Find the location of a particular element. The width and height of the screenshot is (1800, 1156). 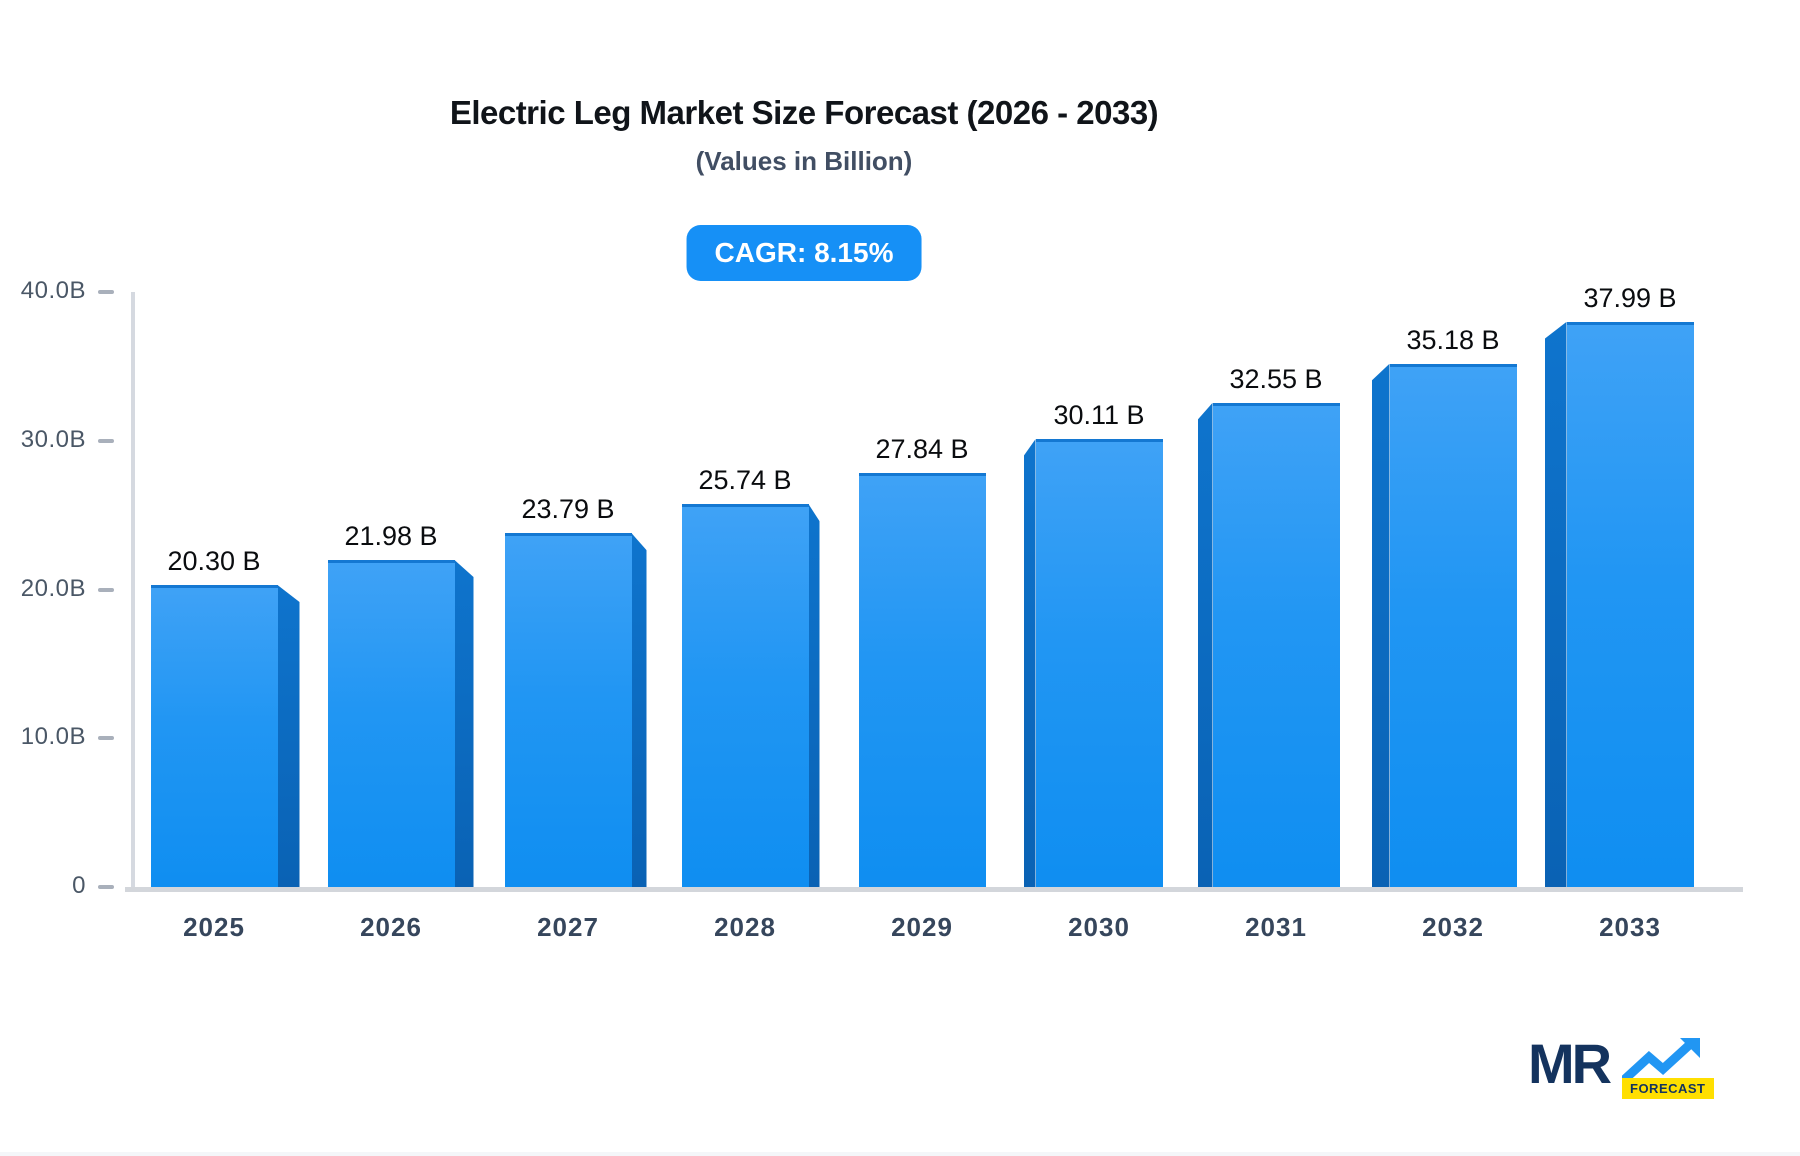

y-tick-label: 30.0B is located at coordinates (53, 439).